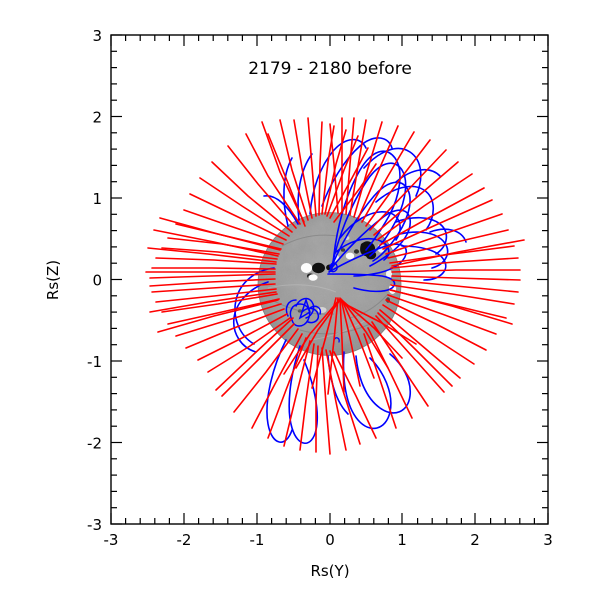 The width and height of the screenshot is (600, 600). What do you see at coordinates (184, 540) in the screenshot?
I see `x-tick-label: -2` at bounding box center [184, 540].